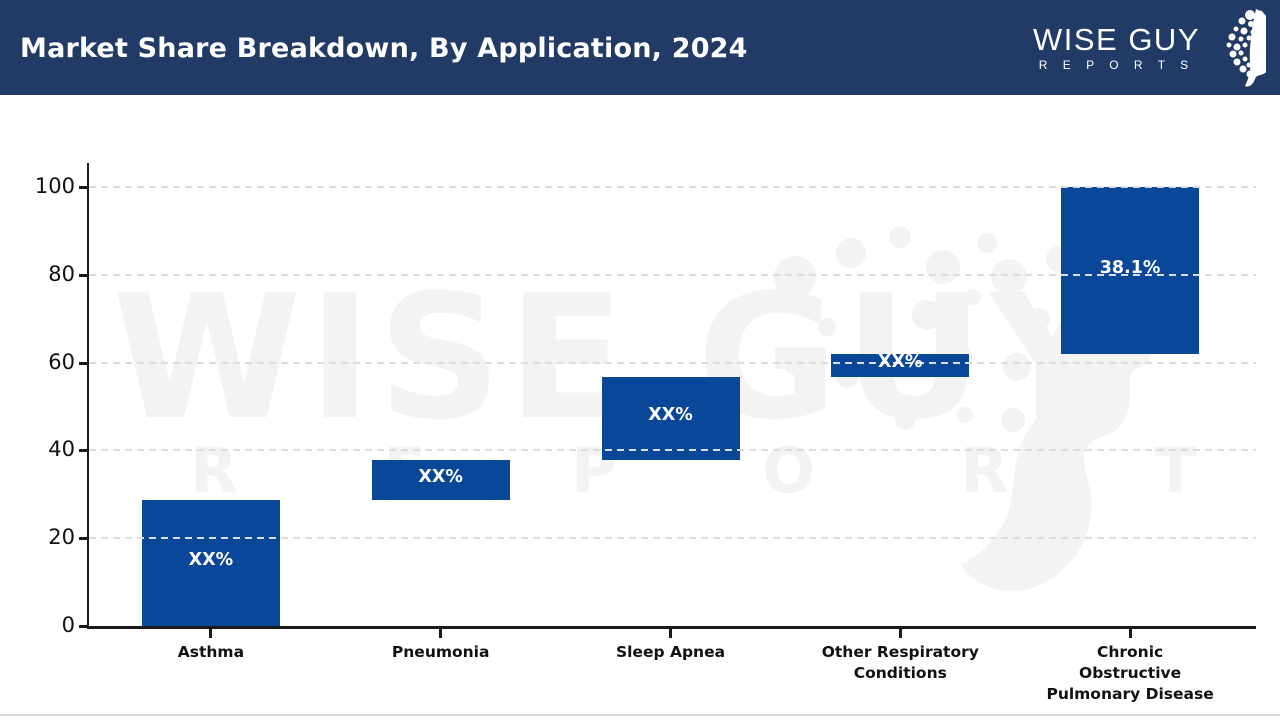 This screenshot has width=1280, height=720. What do you see at coordinates (88, 396) in the screenshot?
I see `y-axis-spine` at bounding box center [88, 396].